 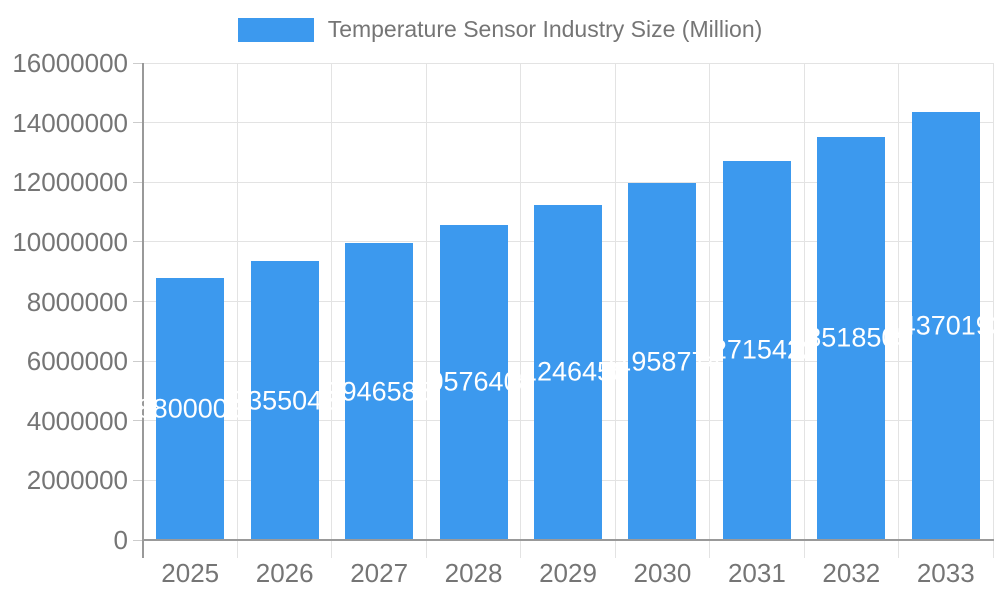 I want to click on y-tick-label: 8000000, so click(x=77, y=301).